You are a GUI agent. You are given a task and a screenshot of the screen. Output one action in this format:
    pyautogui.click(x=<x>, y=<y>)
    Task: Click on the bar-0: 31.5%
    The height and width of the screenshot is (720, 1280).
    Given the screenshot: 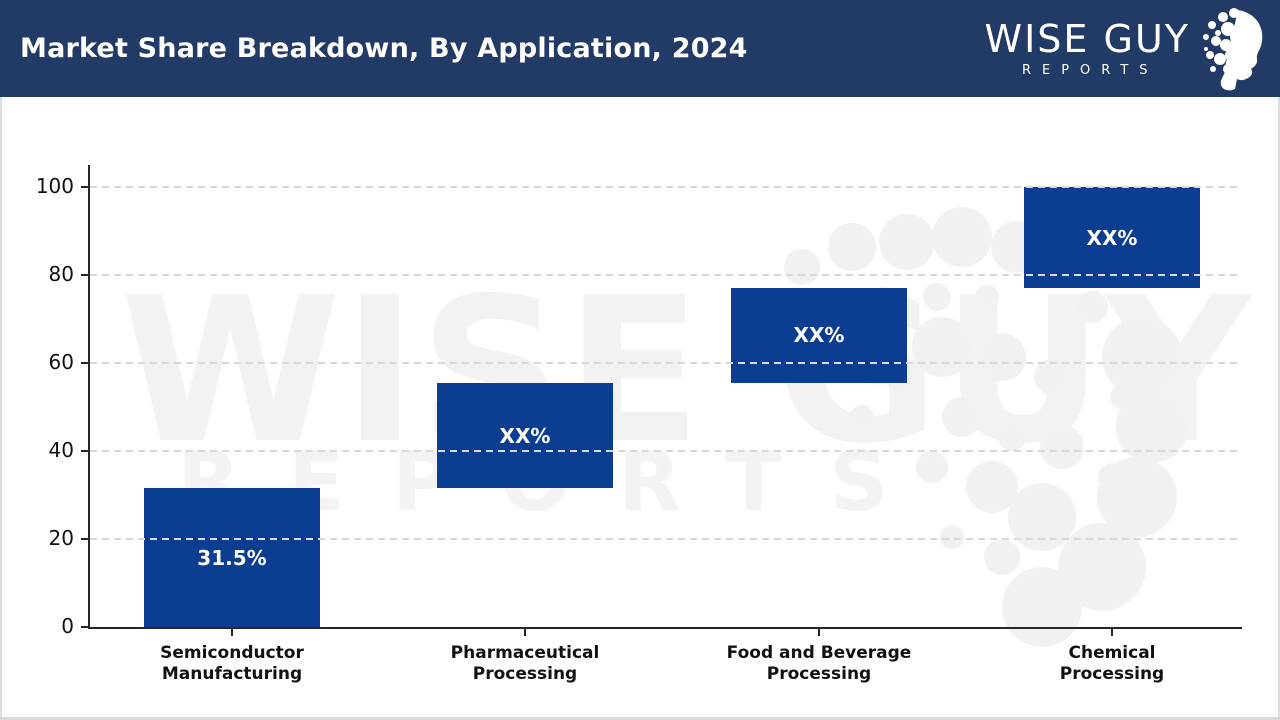 What is the action you would take?
    pyautogui.click(x=232, y=557)
    